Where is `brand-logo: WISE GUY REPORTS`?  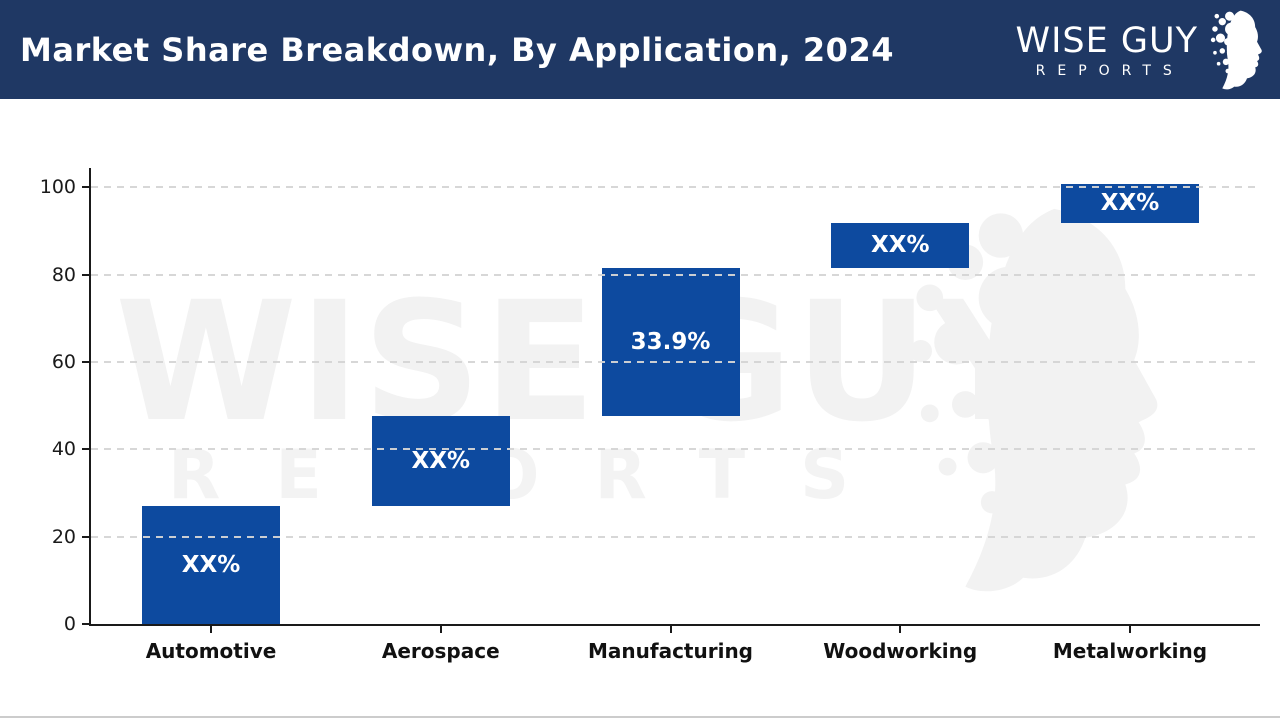
brand-logo: WISE GUY REPORTS is located at coordinates (1141, 50).